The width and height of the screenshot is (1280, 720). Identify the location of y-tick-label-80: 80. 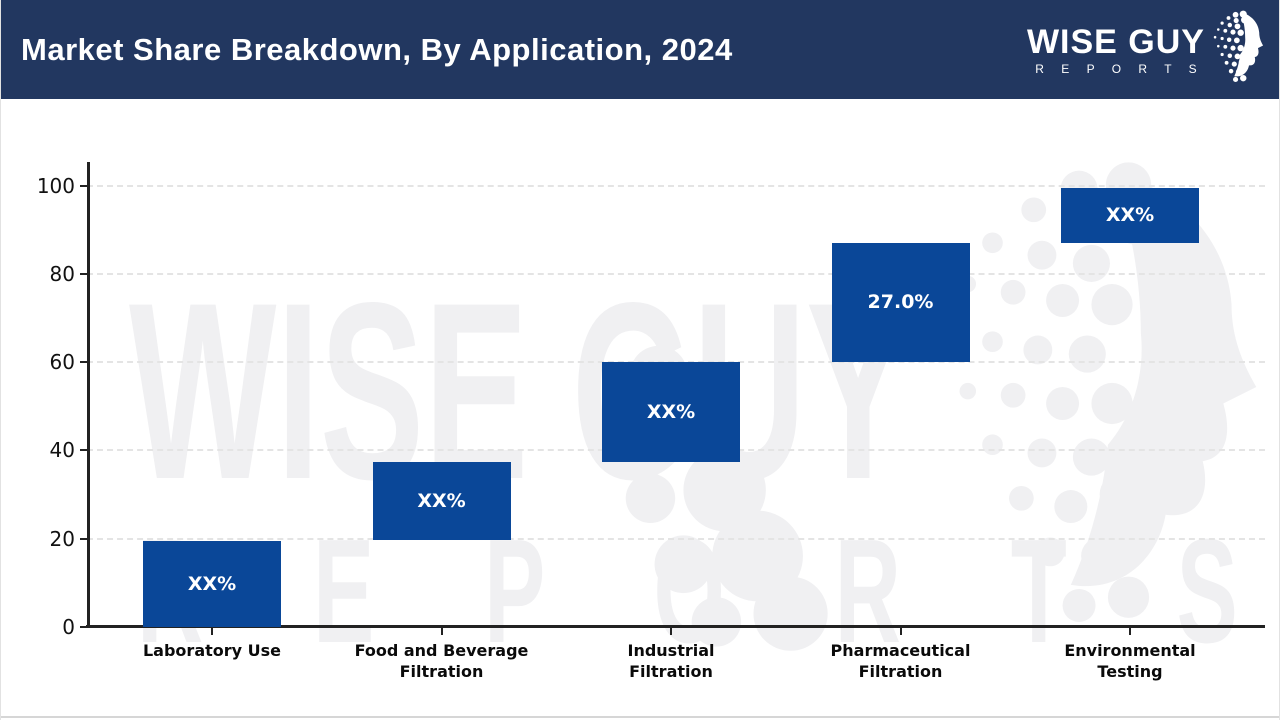
(62, 273).